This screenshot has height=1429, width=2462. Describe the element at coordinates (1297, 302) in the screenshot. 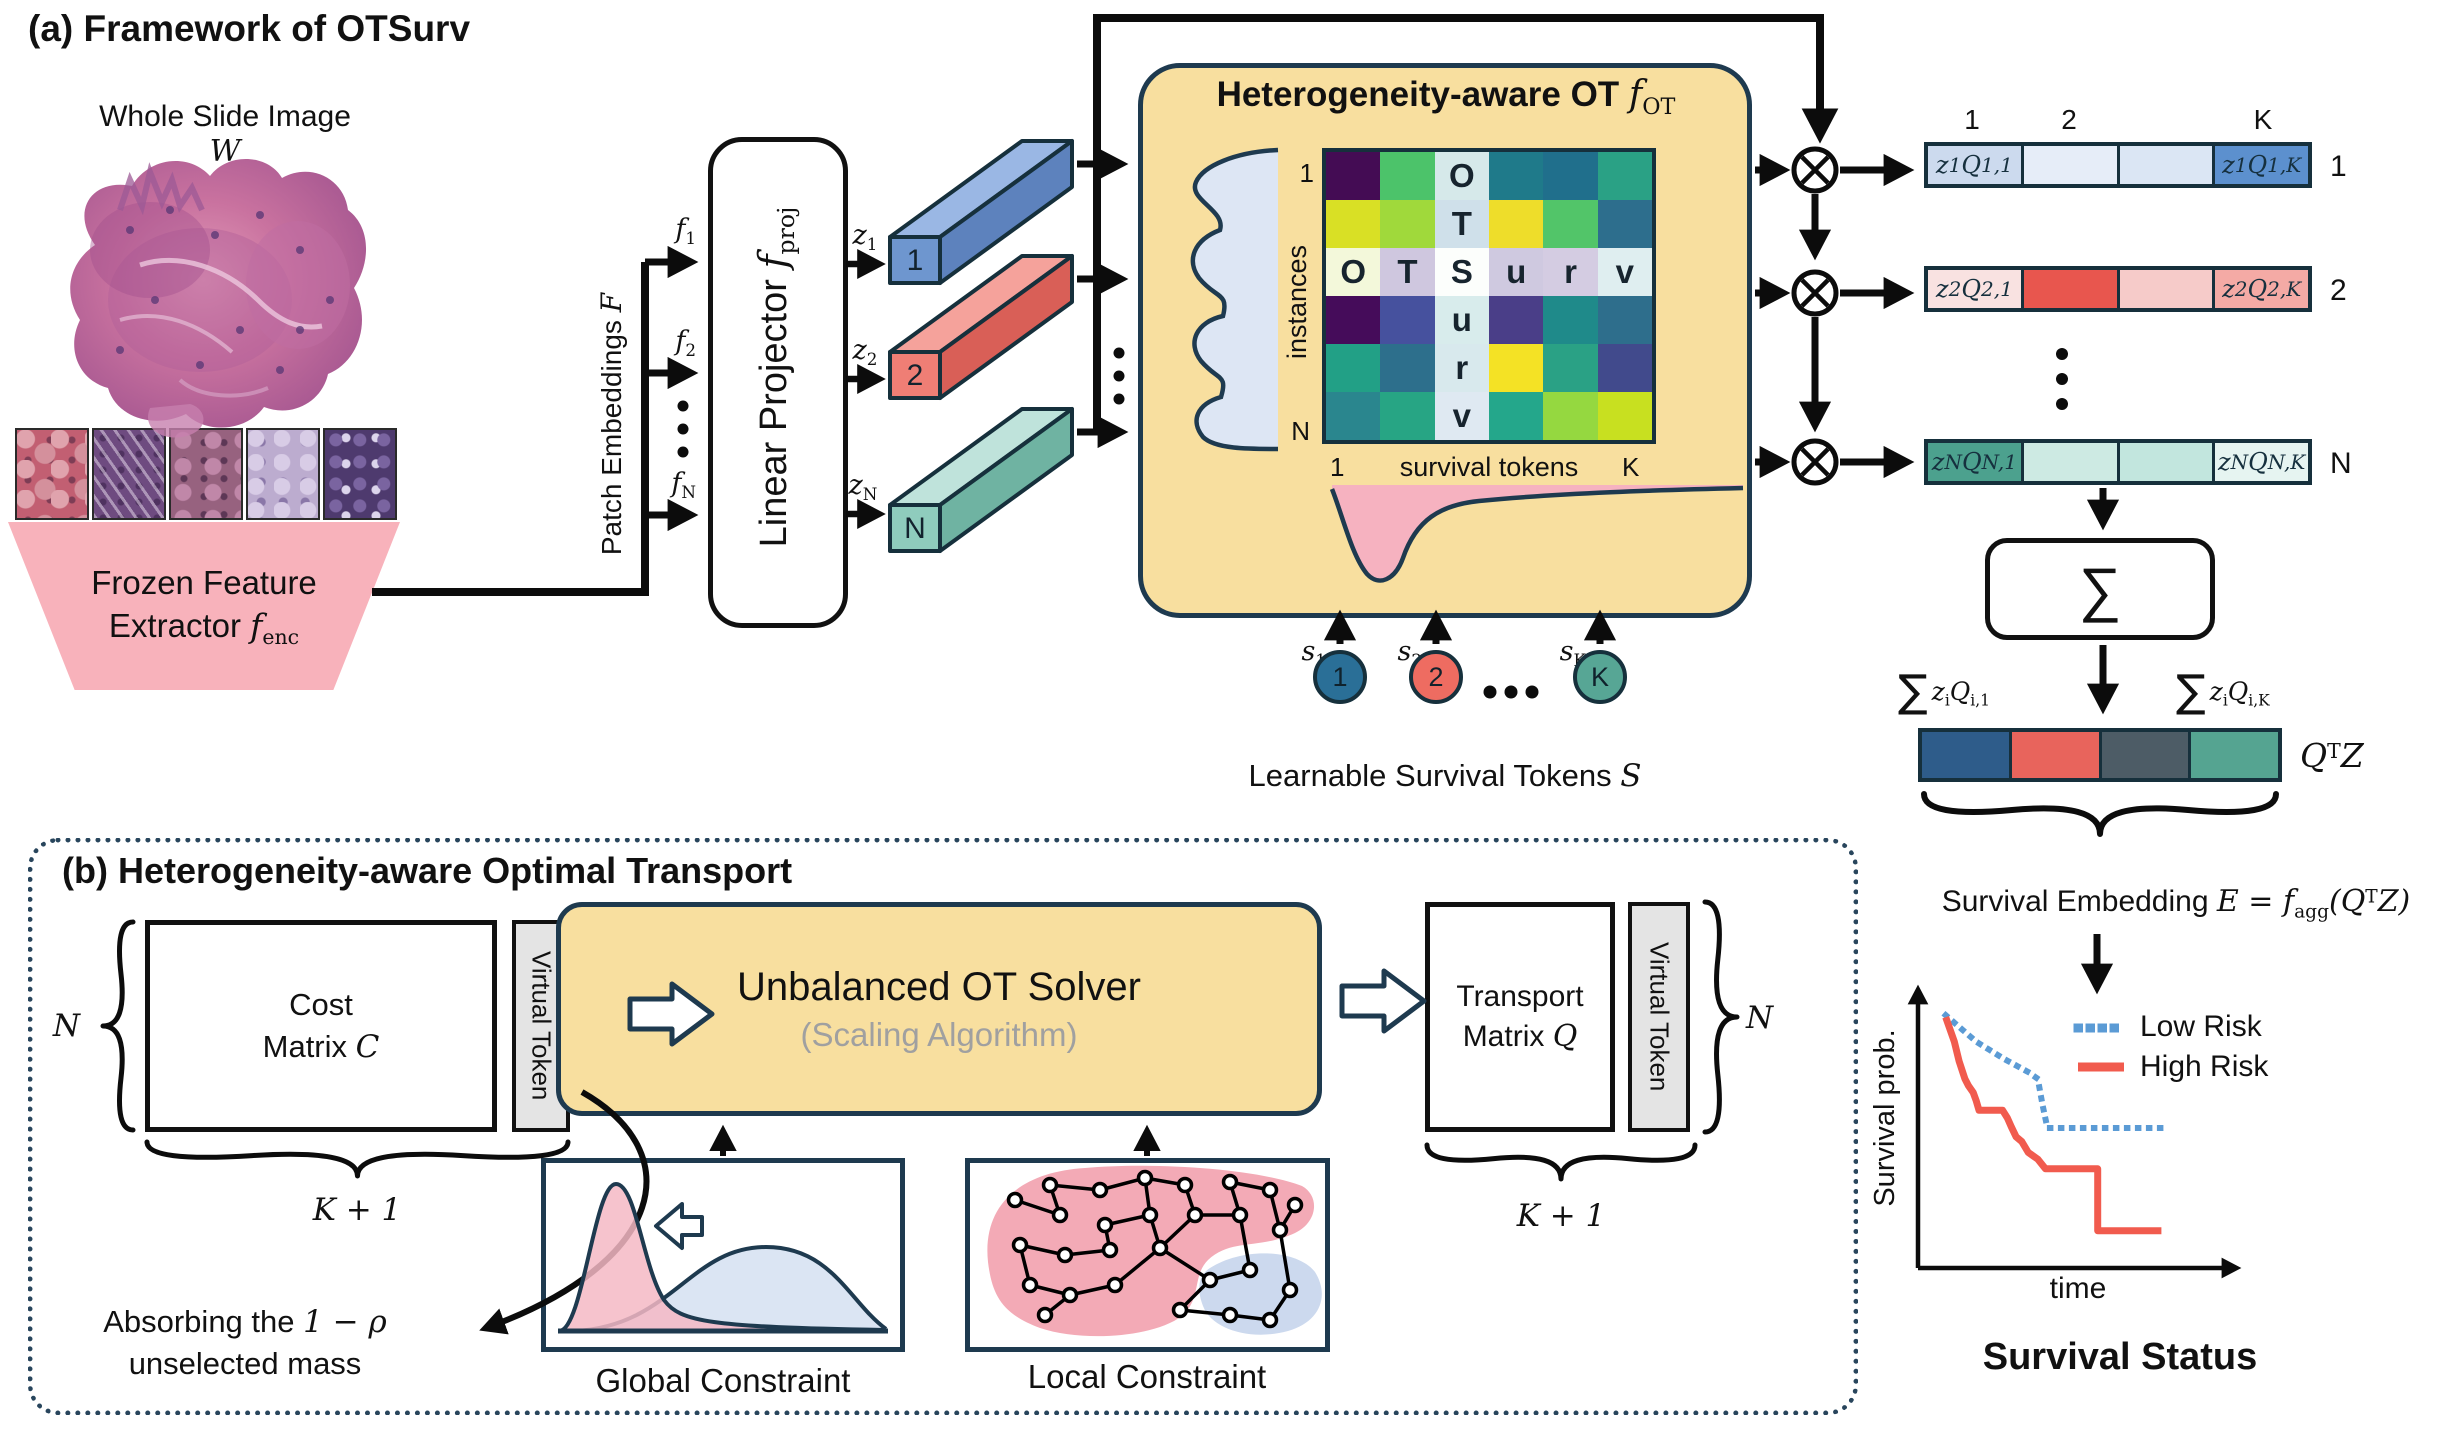

I see `instances-axis-label: instances` at that location.